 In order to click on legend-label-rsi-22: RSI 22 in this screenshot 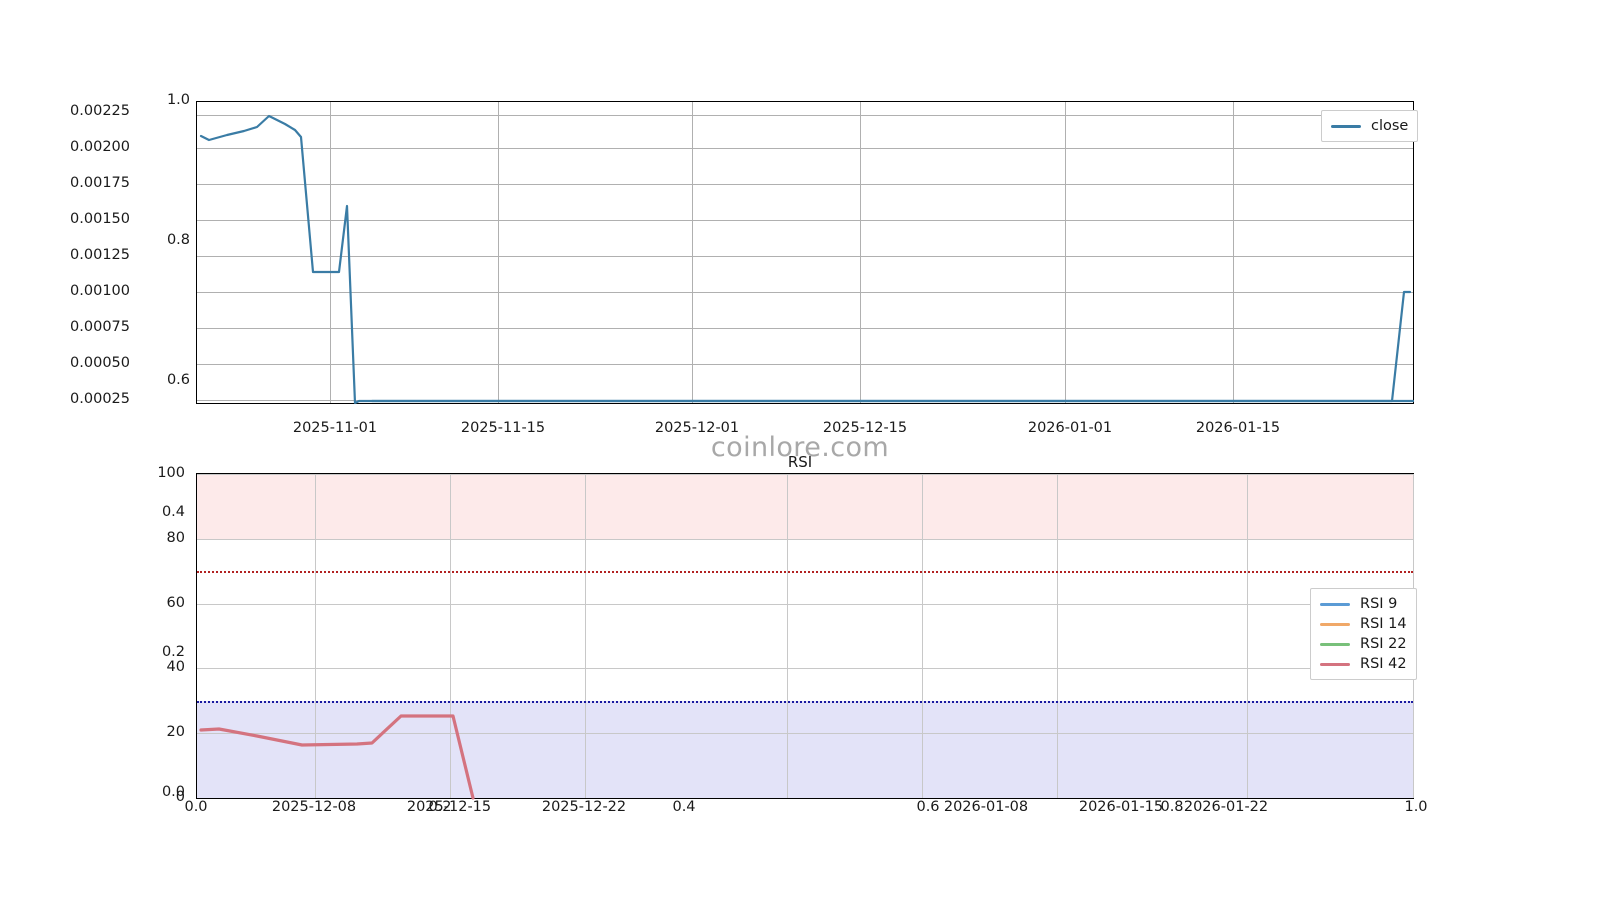, I will do `click(1383, 643)`.